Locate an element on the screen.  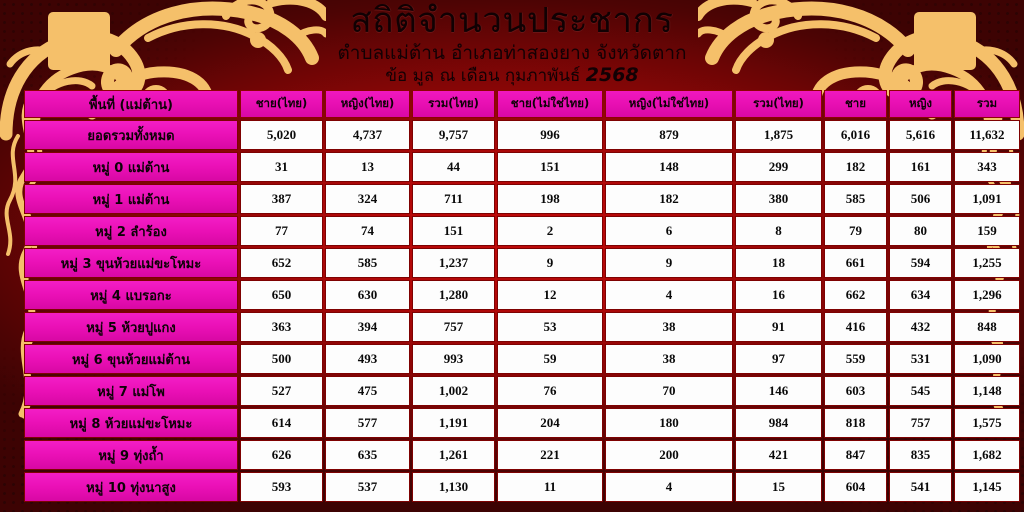
table-cell: 394 is located at coordinates (367, 327).